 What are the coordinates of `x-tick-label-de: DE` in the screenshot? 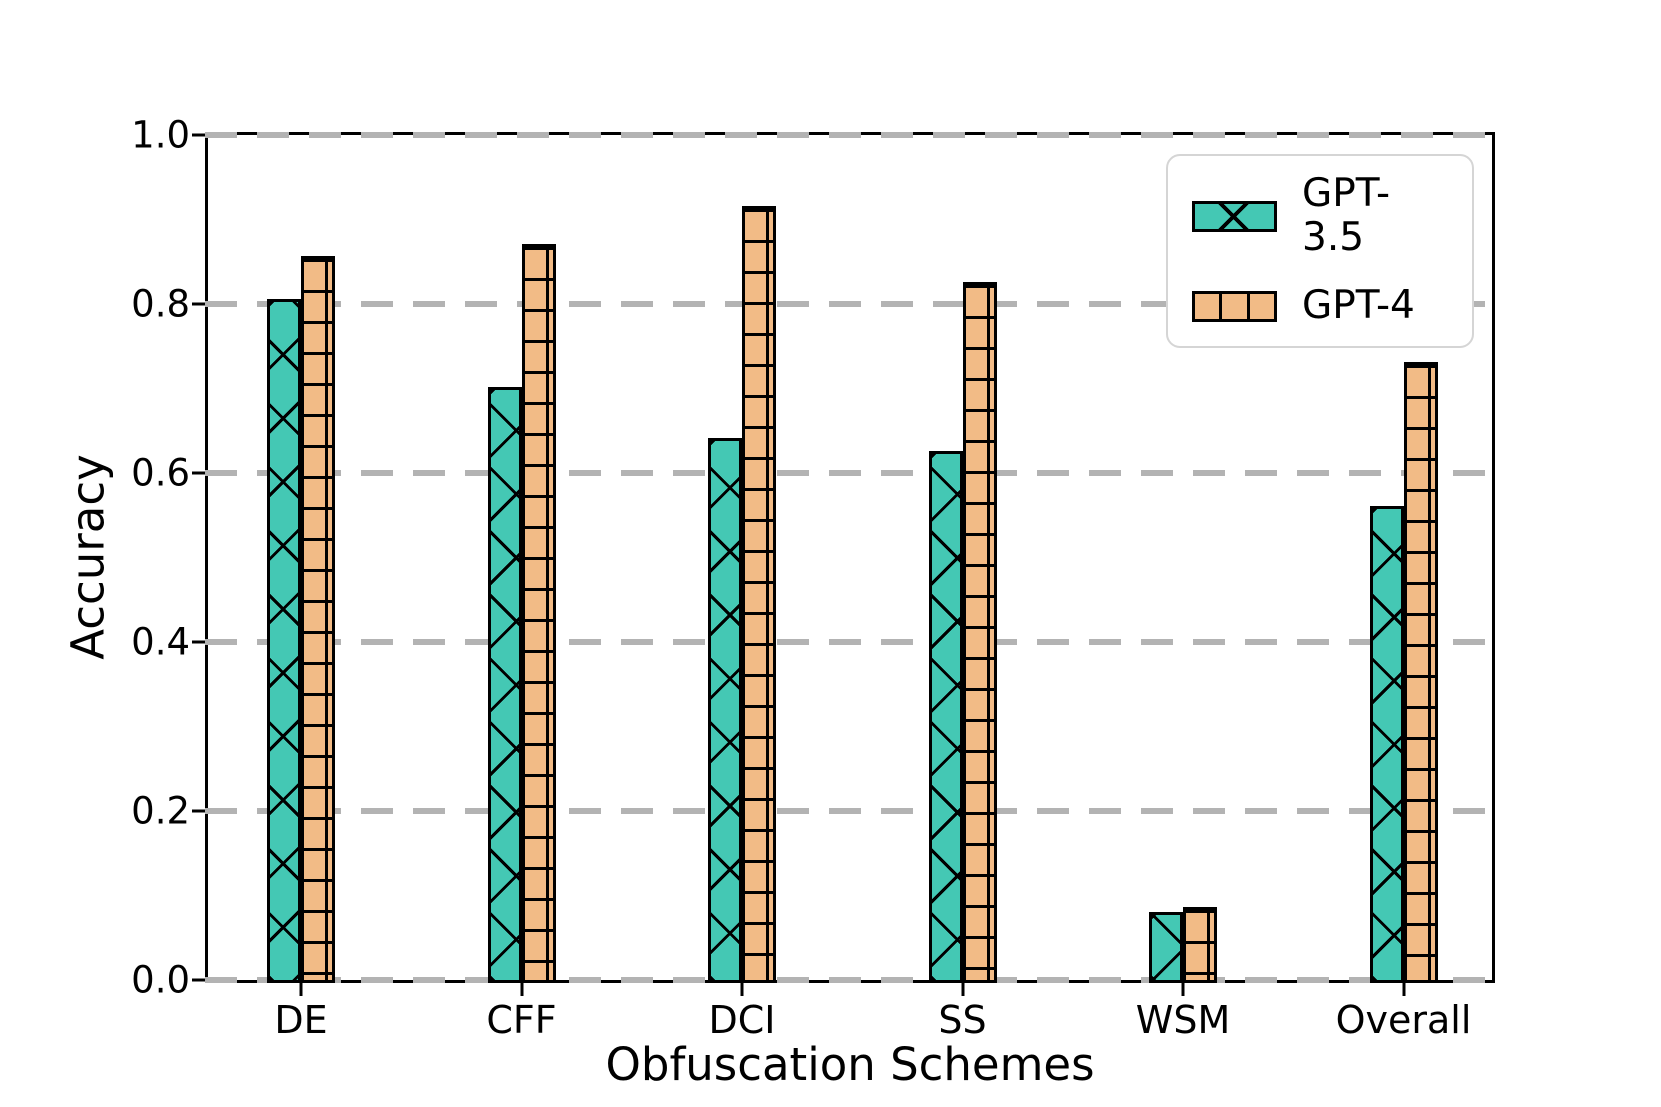 It's located at (301, 1020).